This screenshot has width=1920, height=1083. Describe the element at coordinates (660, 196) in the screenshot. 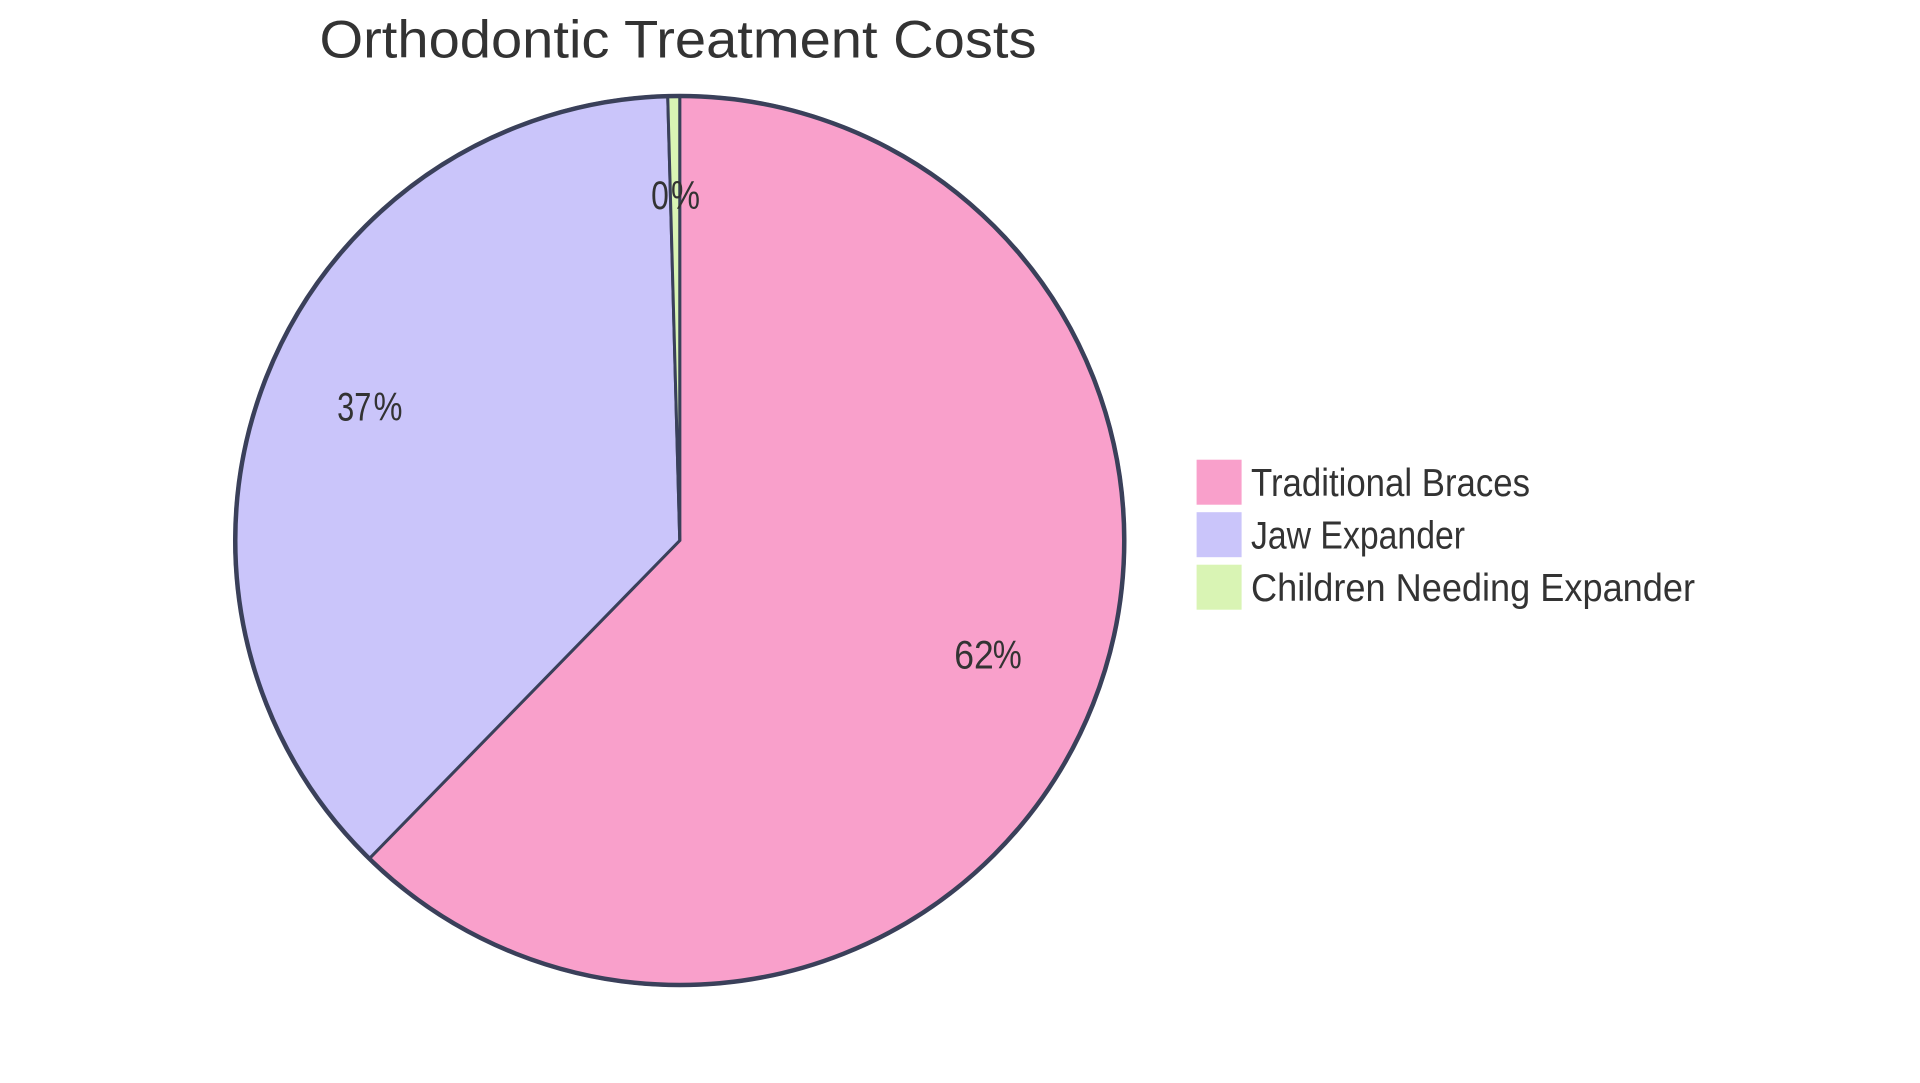

I see `svg-text: 0` at that location.